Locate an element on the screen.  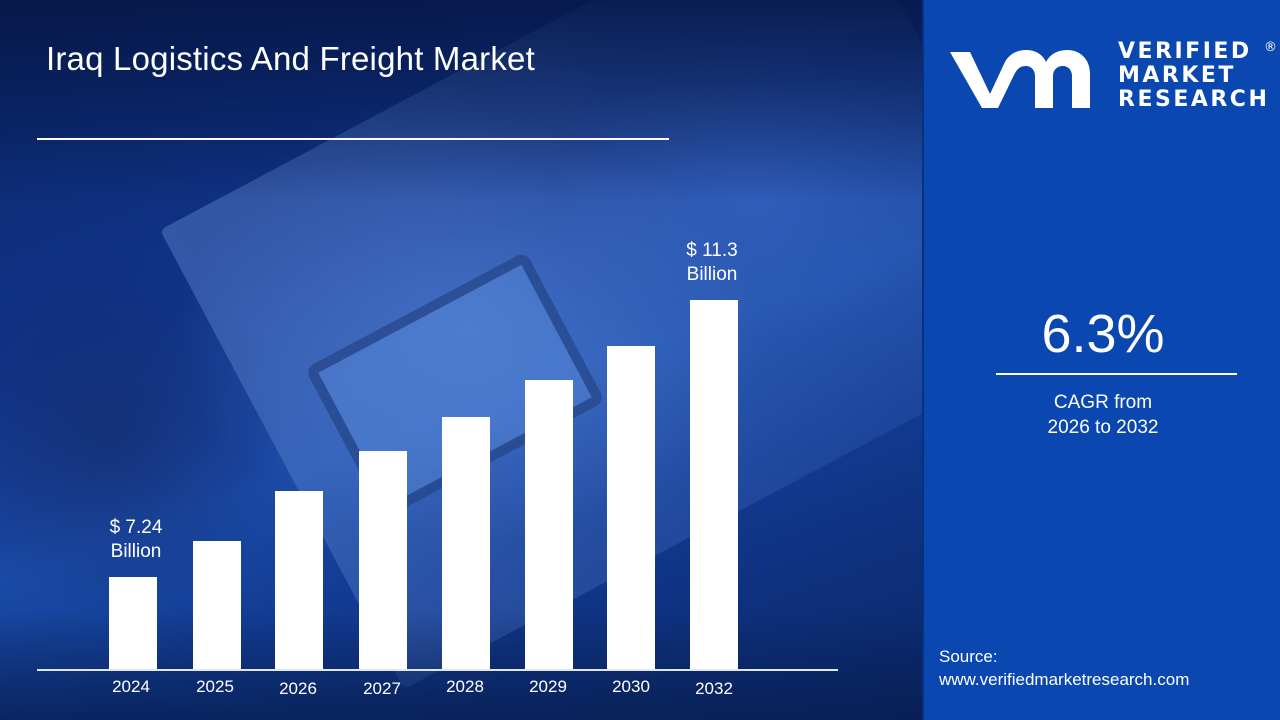
x-tick-2024: 2024 is located at coordinates (131, 686).